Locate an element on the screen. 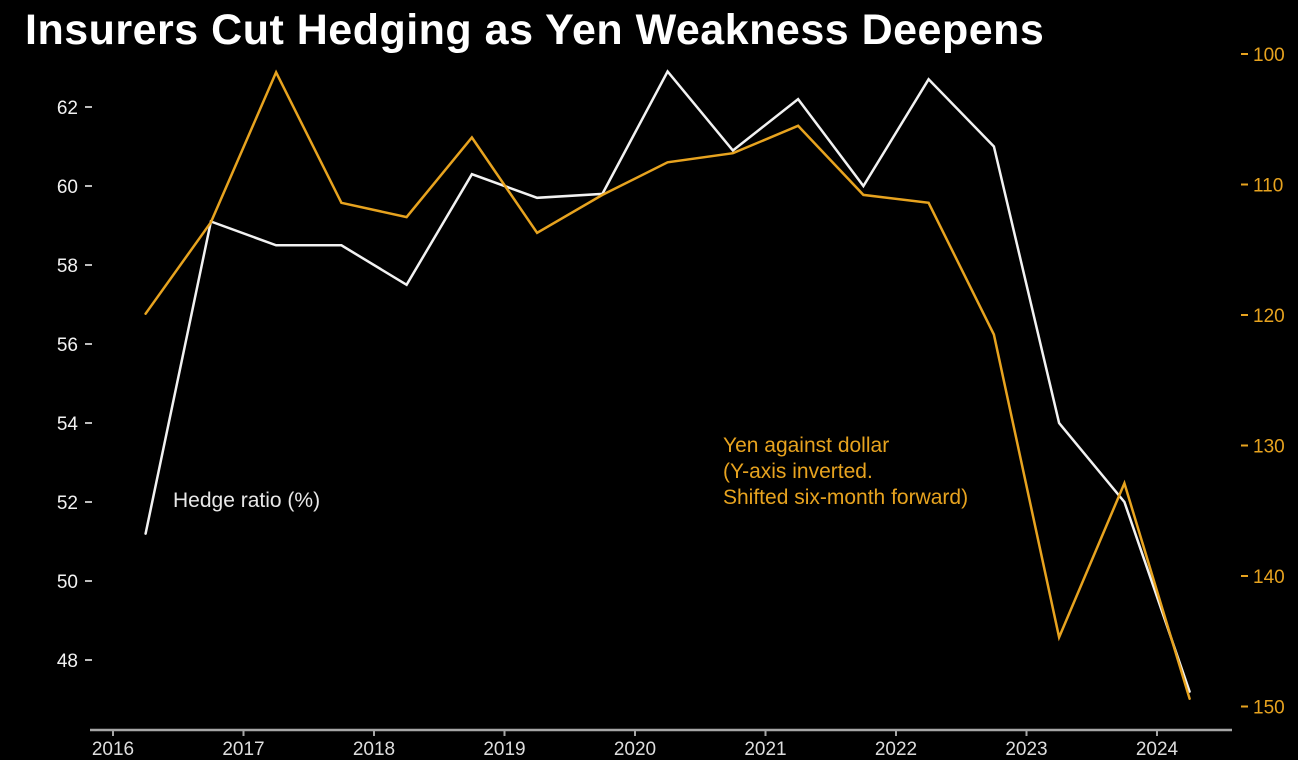 Image resolution: width=1298 pixels, height=760 pixels. x-tick-label: 2016 is located at coordinates (113, 749).